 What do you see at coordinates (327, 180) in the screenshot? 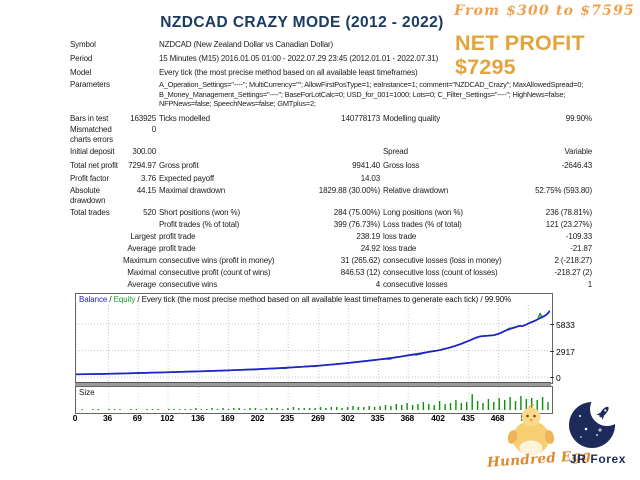
I see `report-row: Profit factor 3.76 Expected payoff 14.03` at bounding box center [327, 180].